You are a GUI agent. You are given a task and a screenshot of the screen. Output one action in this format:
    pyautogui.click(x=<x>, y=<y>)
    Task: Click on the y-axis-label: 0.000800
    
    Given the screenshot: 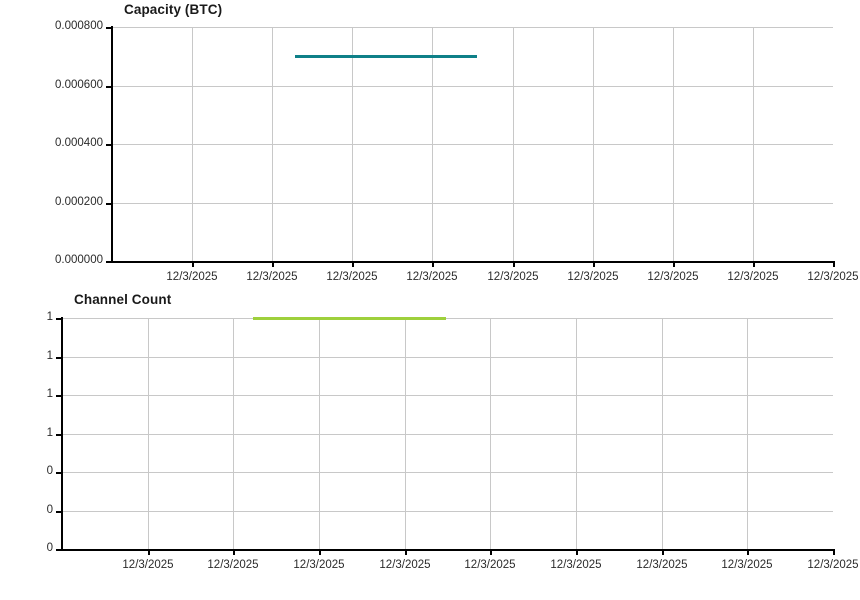 What is the action you would take?
    pyautogui.click(x=79, y=26)
    